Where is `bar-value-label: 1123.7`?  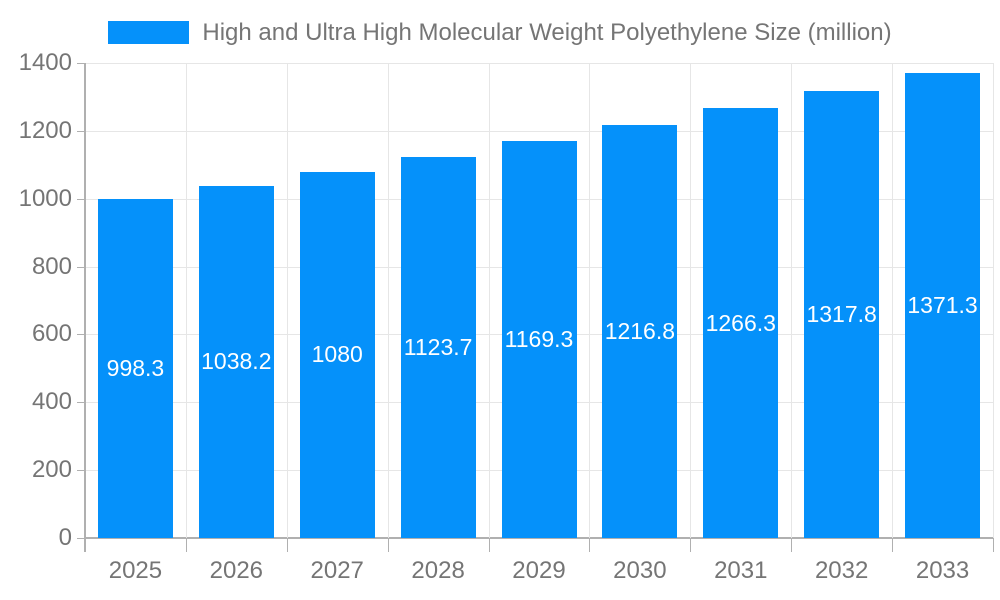
bar-value-label: 1123.7 is located at coordinates (438, 346).